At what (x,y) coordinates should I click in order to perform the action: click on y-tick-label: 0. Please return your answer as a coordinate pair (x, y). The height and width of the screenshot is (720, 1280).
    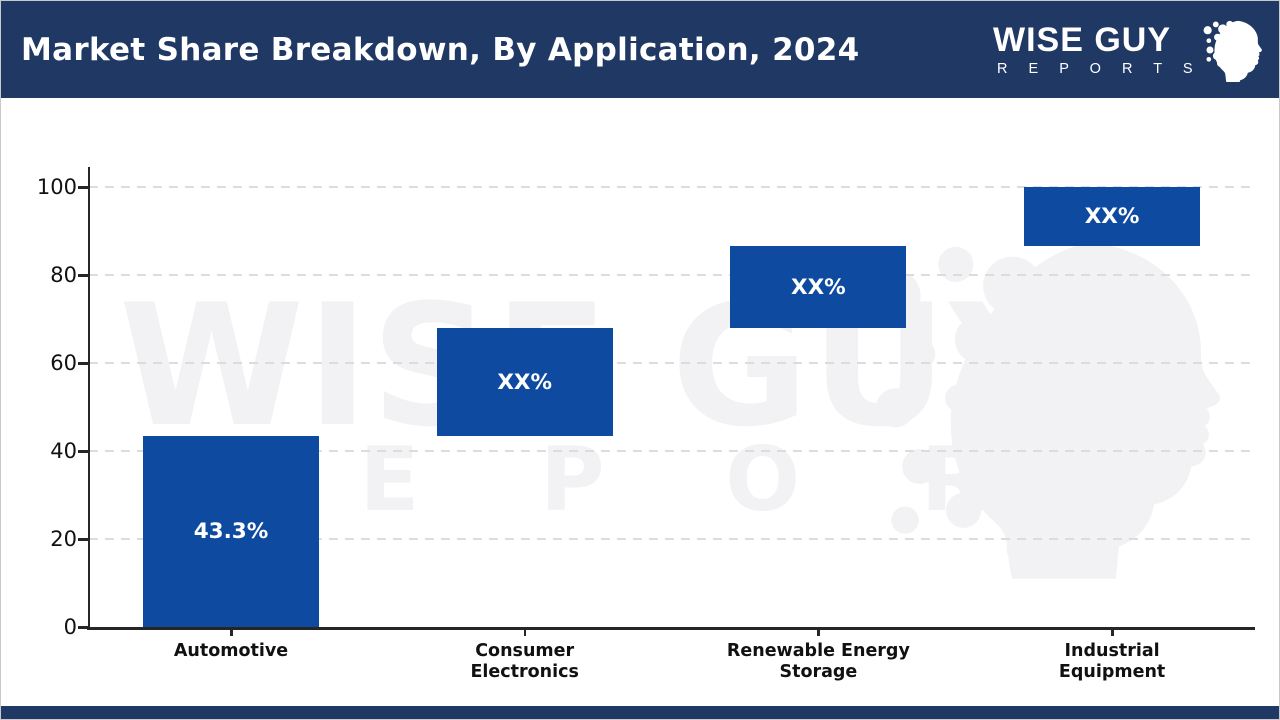
    Looking at the image, I should click on (70, 627).